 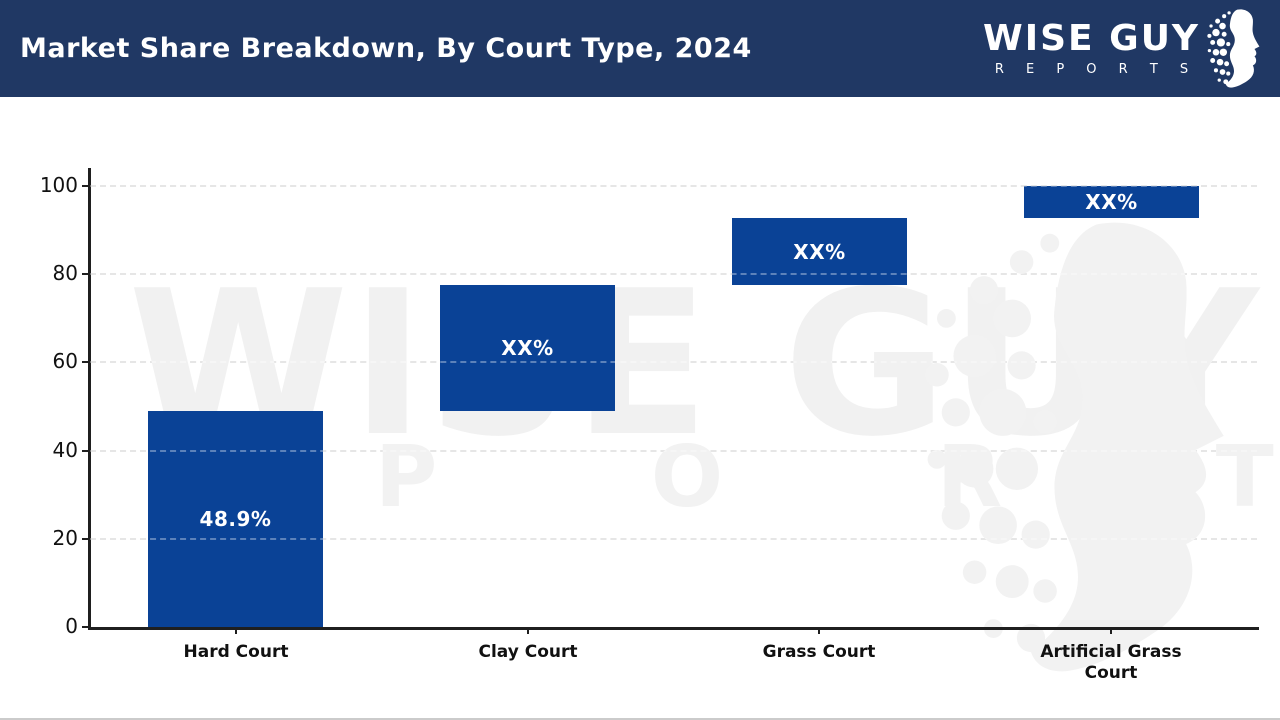 I want to click on bar-artificial-grass-court: XX%, so click(x=1111, y=202).